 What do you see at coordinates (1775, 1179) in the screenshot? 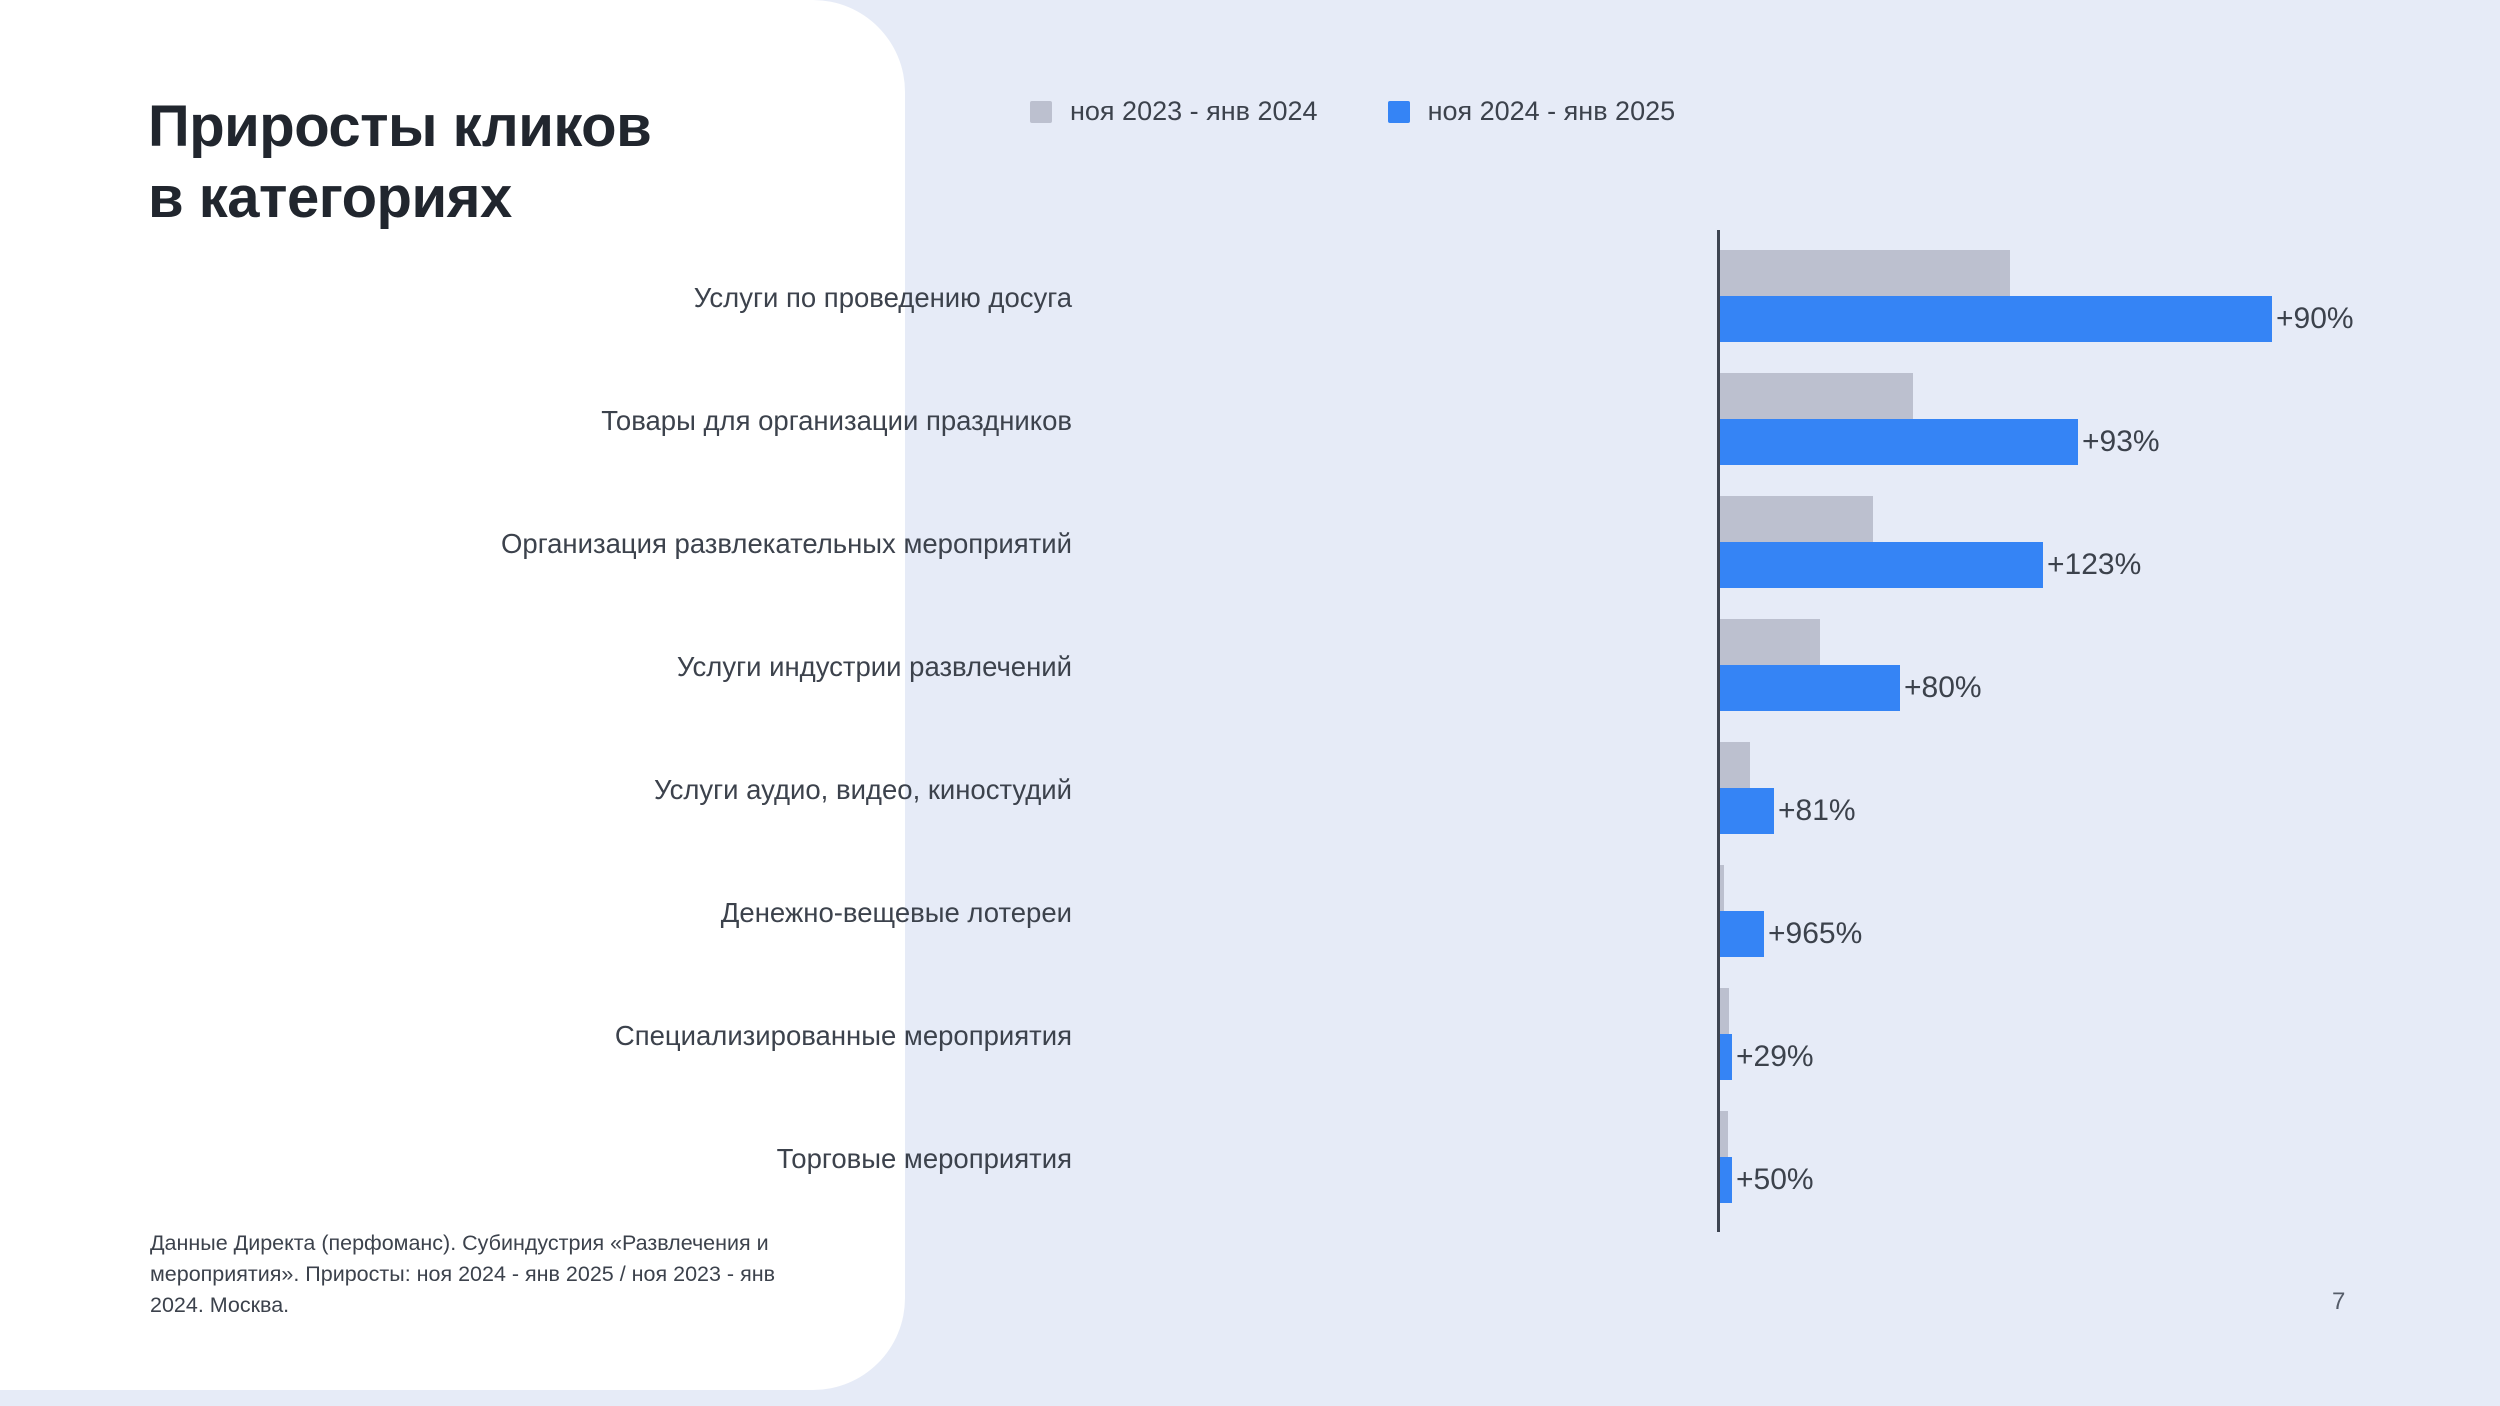
I see `bar-value-label: +50%` at bounding box center [1775, 1179].